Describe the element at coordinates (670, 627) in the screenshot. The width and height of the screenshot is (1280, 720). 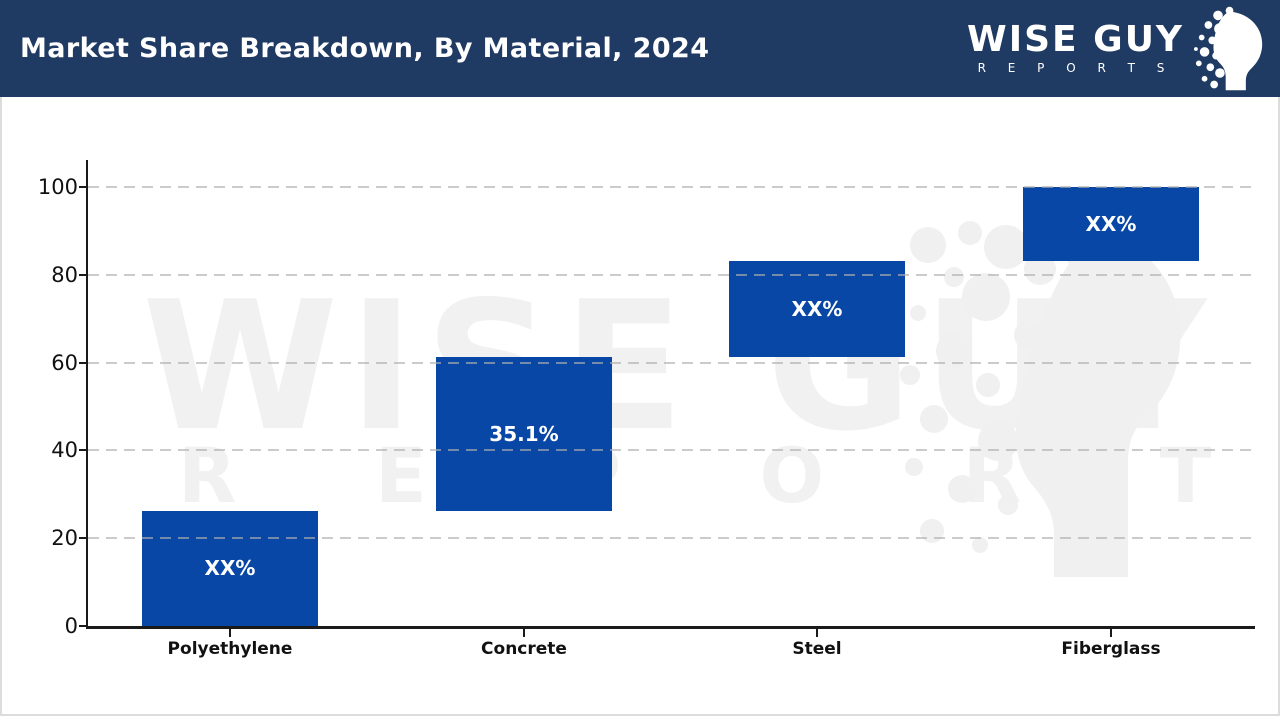
I see `x-axis-spine` at that location.